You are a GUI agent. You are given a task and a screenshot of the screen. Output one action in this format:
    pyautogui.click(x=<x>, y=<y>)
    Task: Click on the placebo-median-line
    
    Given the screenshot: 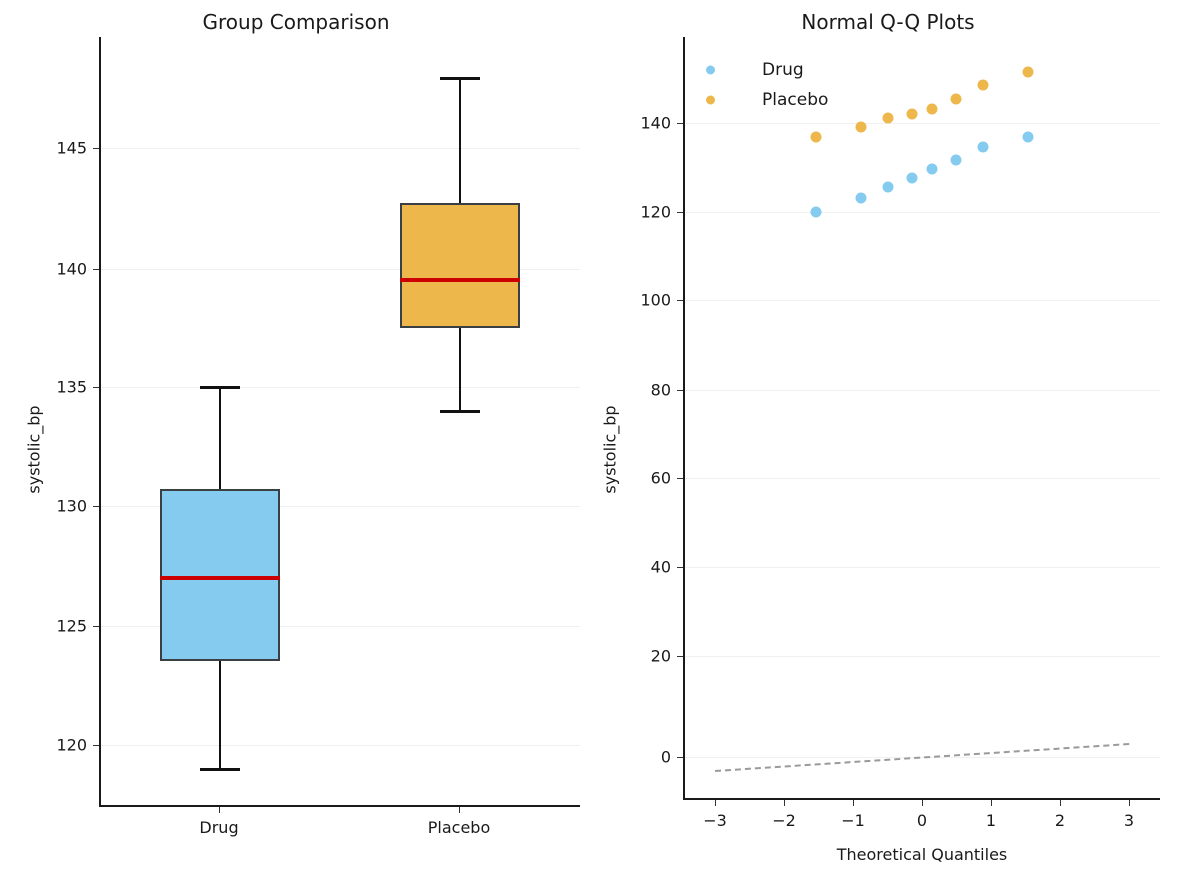 What is the action you would take?
    pyautogui.click(x=460, y=280)
    